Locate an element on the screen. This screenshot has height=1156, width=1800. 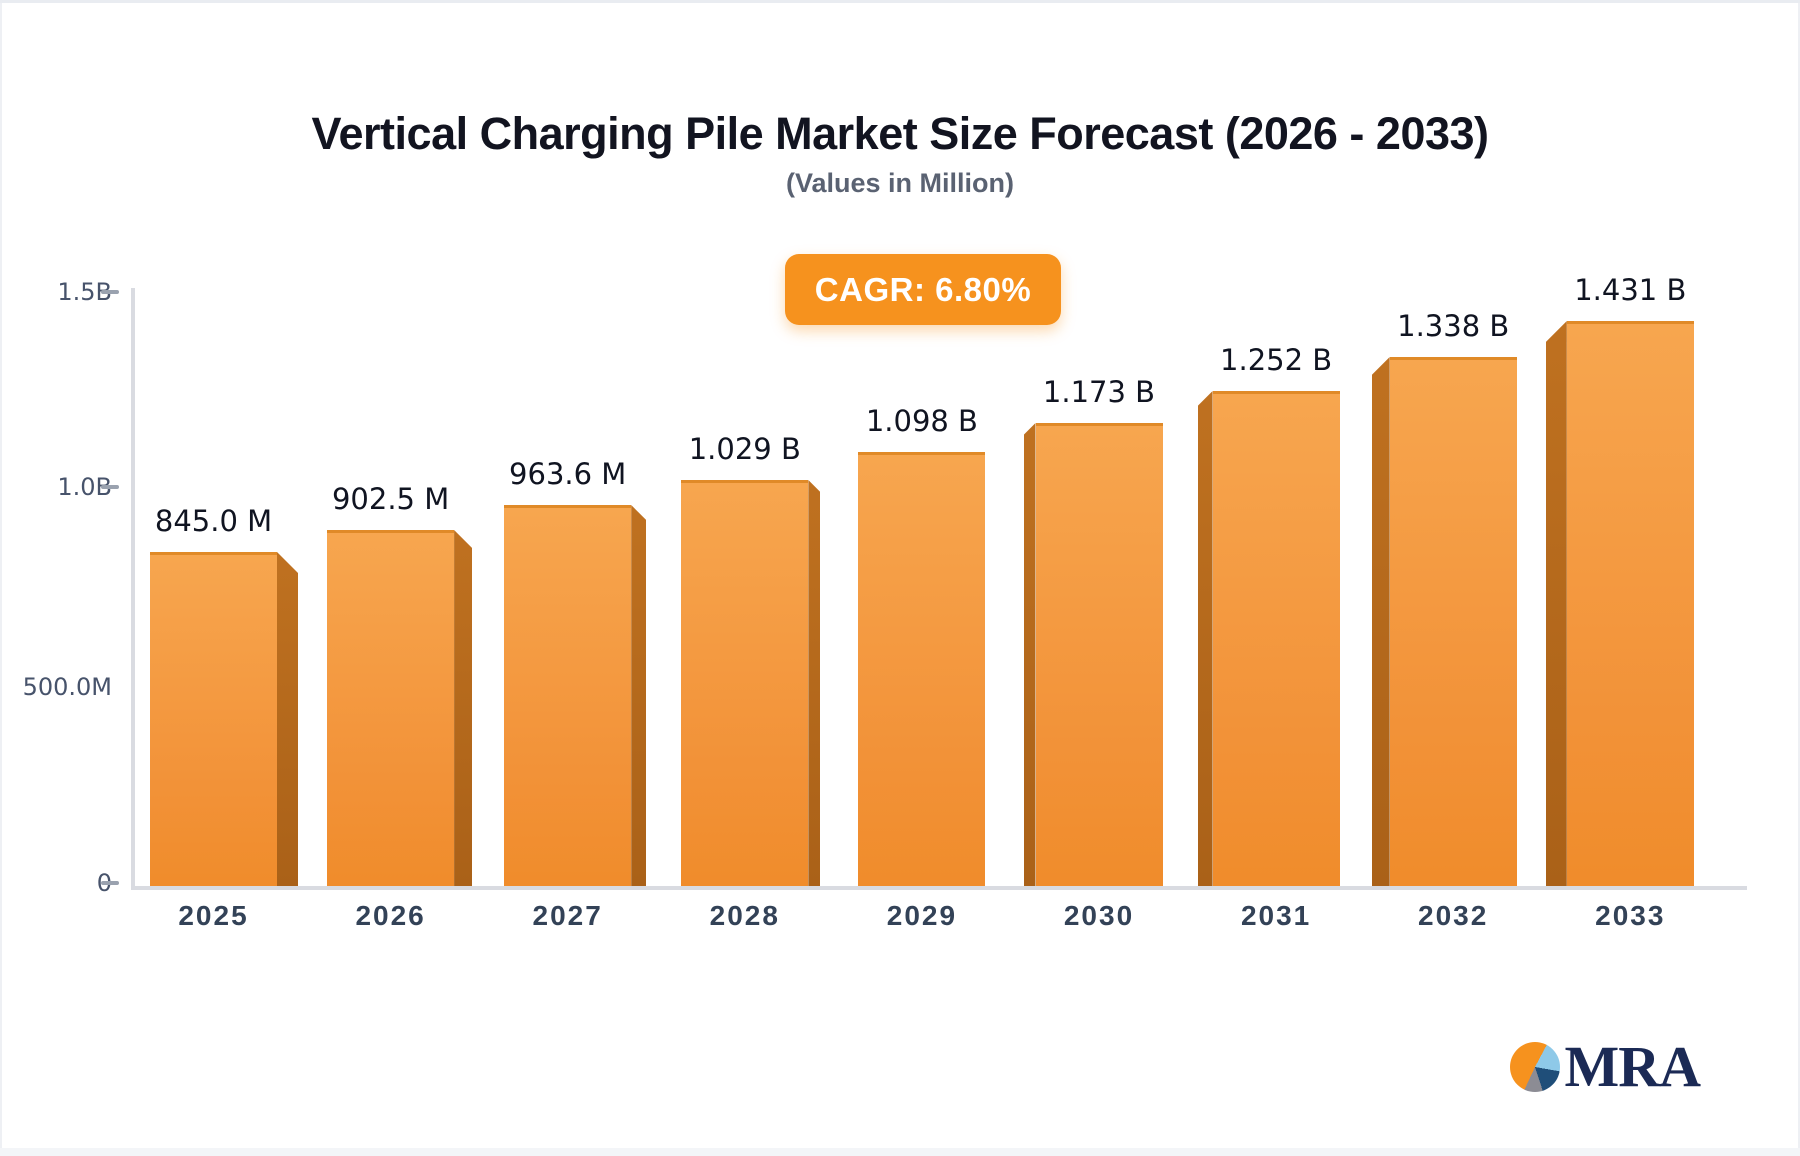
bar-value-label-2030: 1.173 B is located at coordinates (1099, 392).